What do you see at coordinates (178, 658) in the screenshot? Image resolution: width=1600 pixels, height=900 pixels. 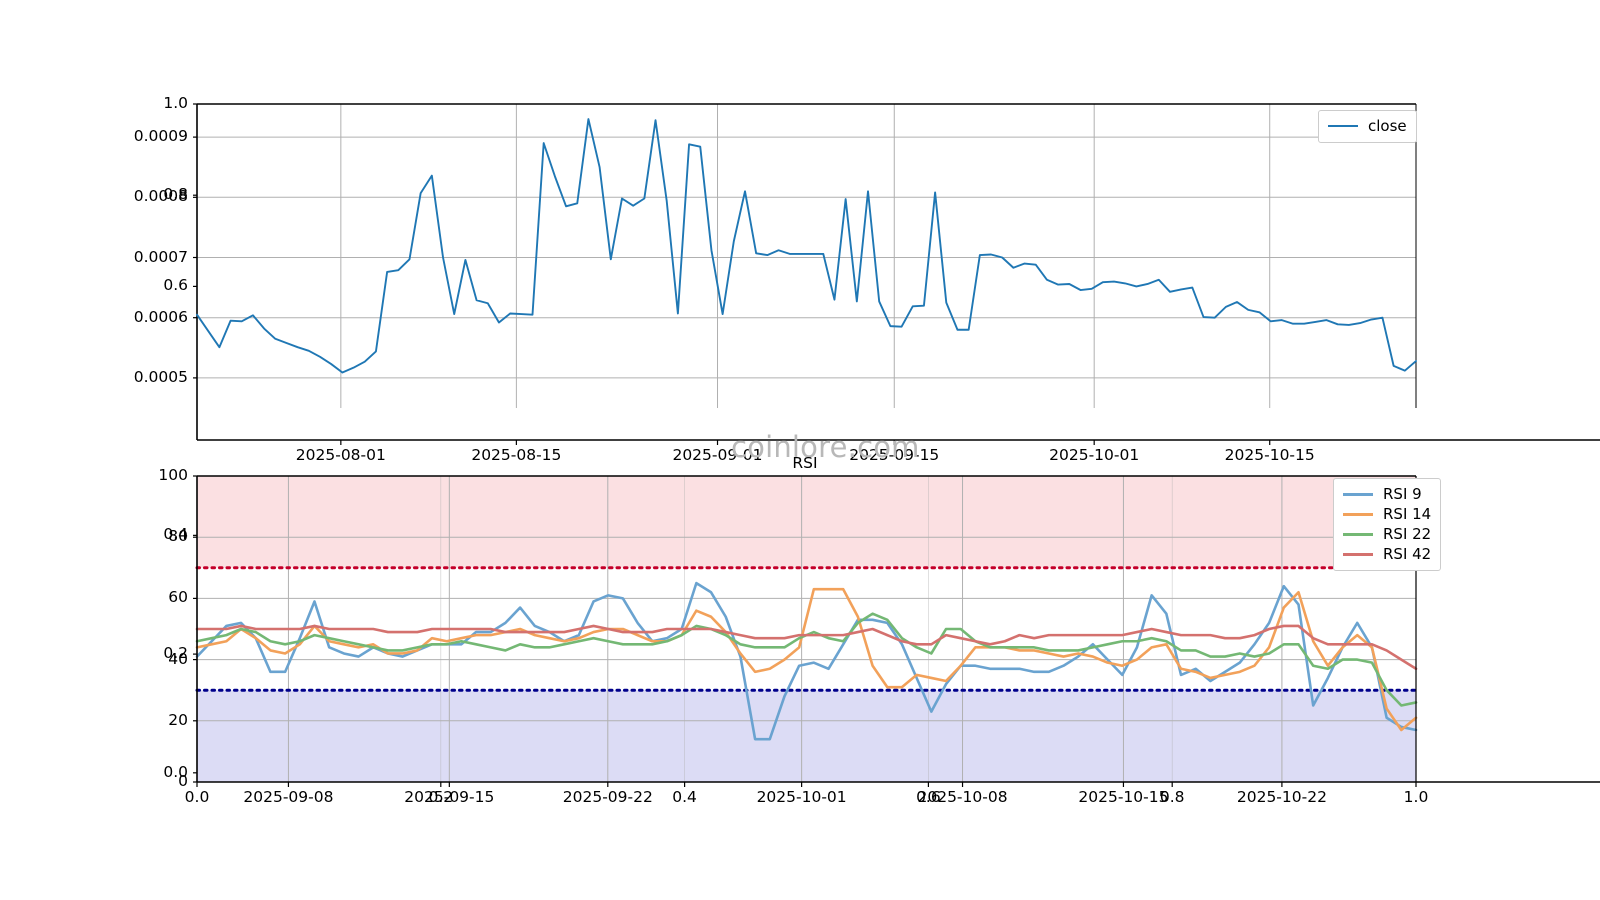 I see `axis-tick-label: 40` at bounding box center [178, 658].